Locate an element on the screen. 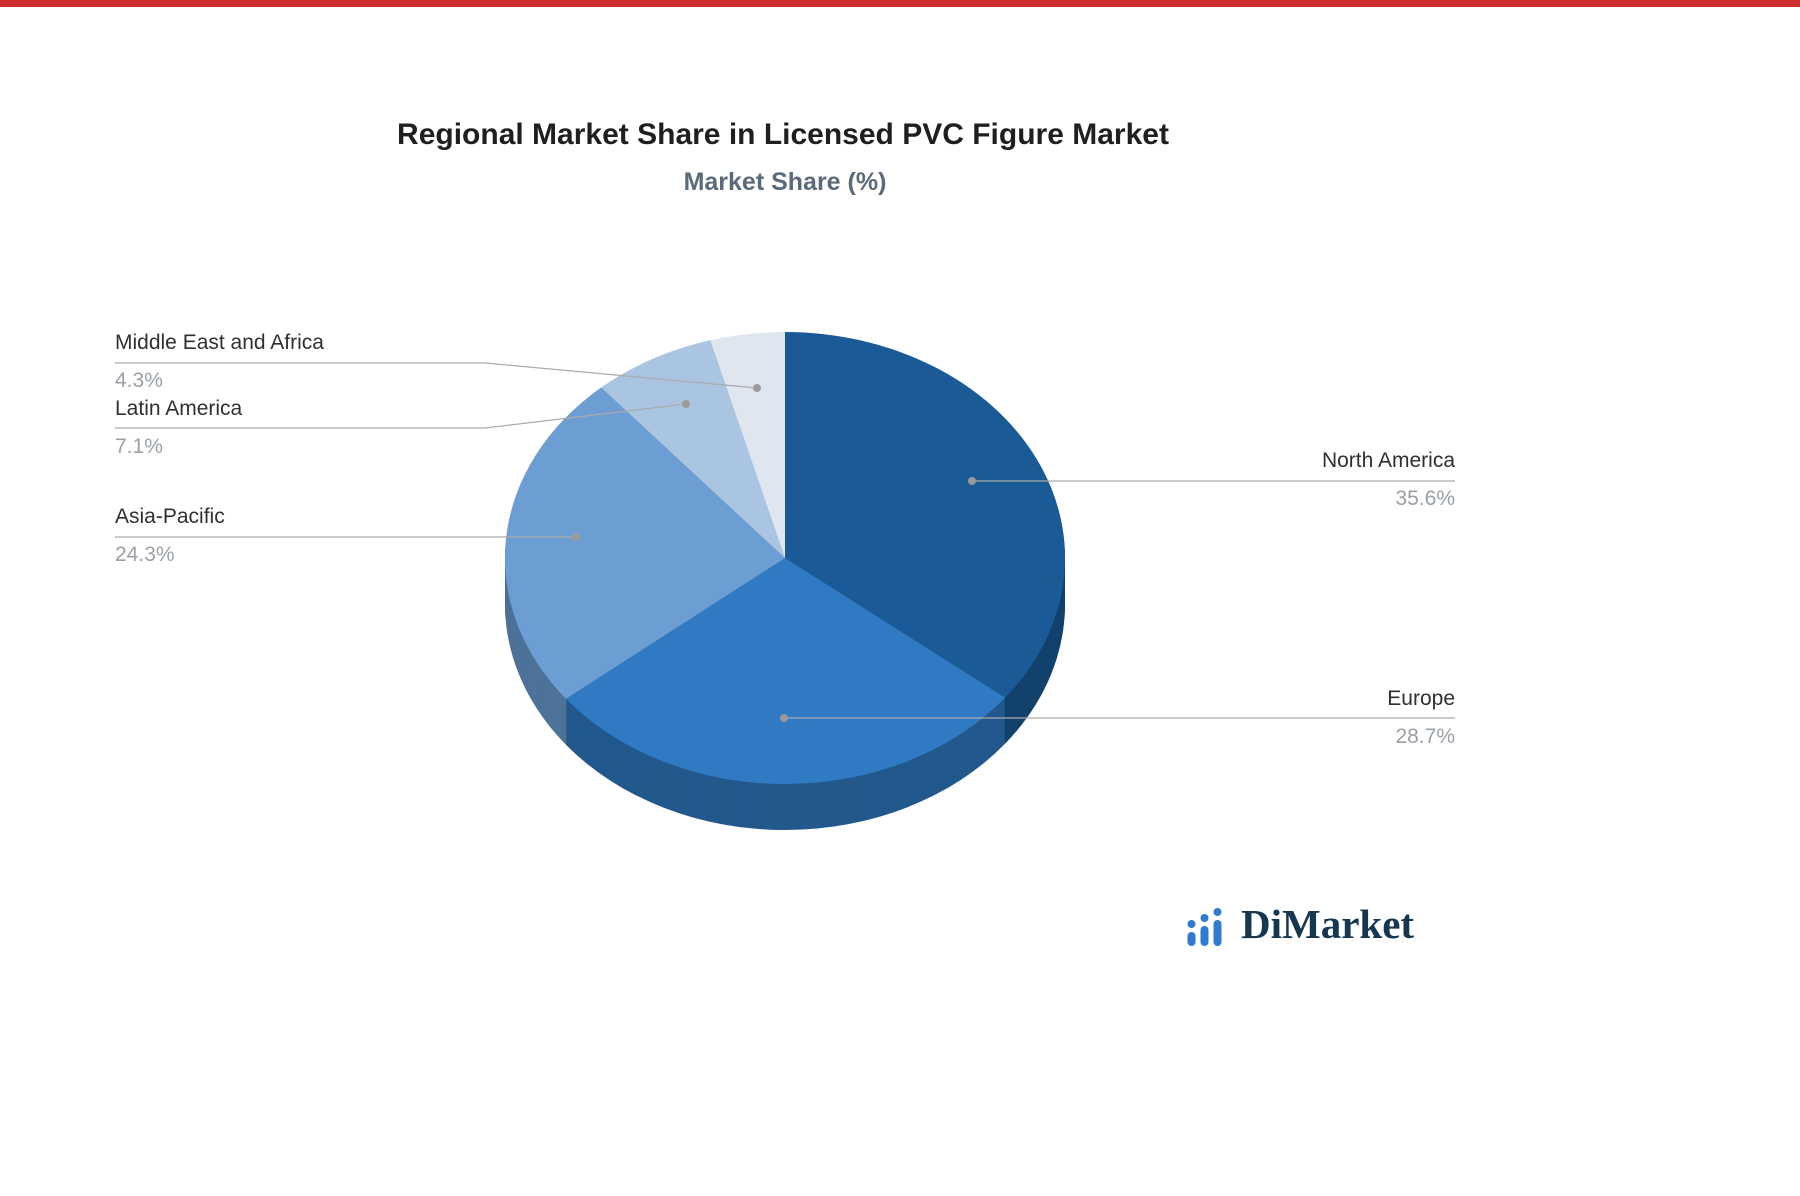 Image resolution: width=1800 pixels, height=1196 pixels. slice-name: Latin America is located at coordinates (179, 408).